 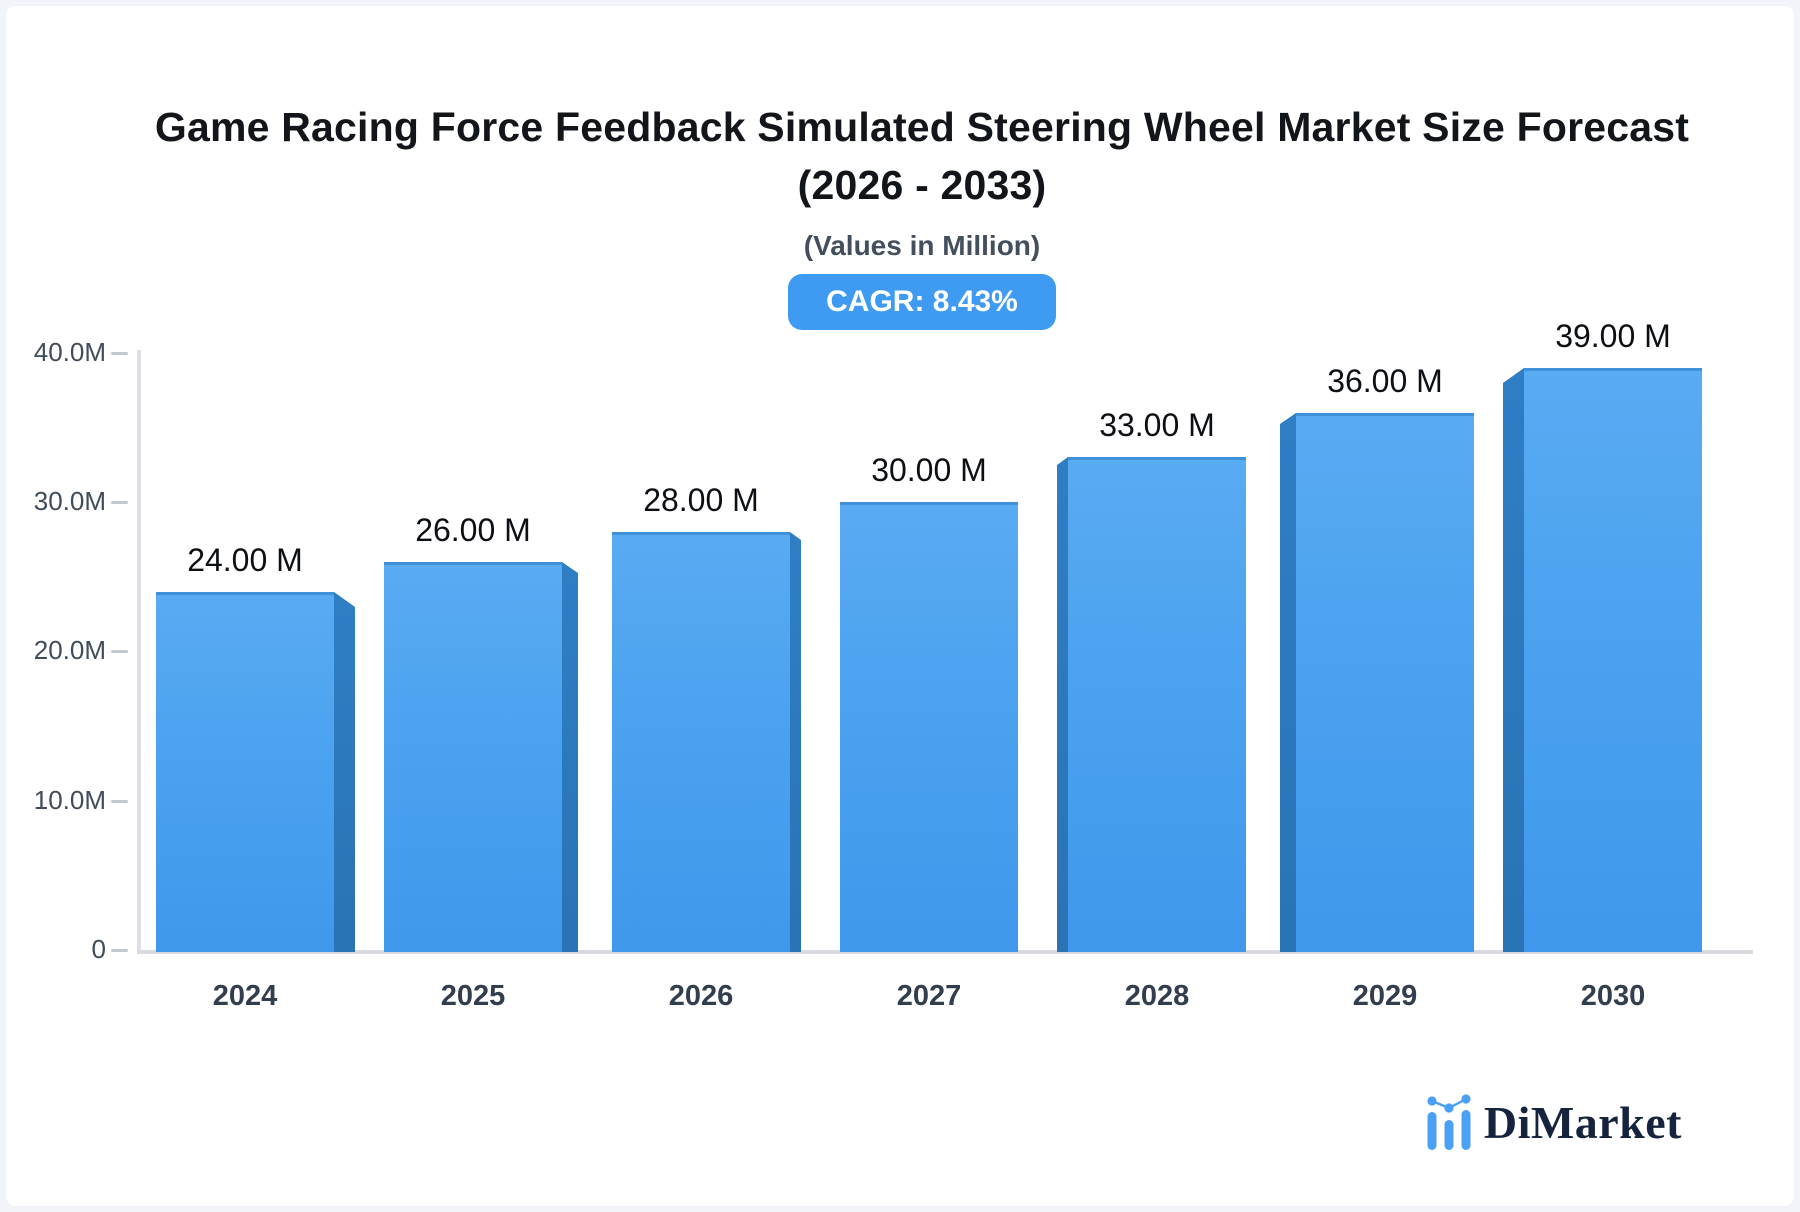 I want to click on dimarket-logo: DiMarket, so click(x=1554, y=1122).